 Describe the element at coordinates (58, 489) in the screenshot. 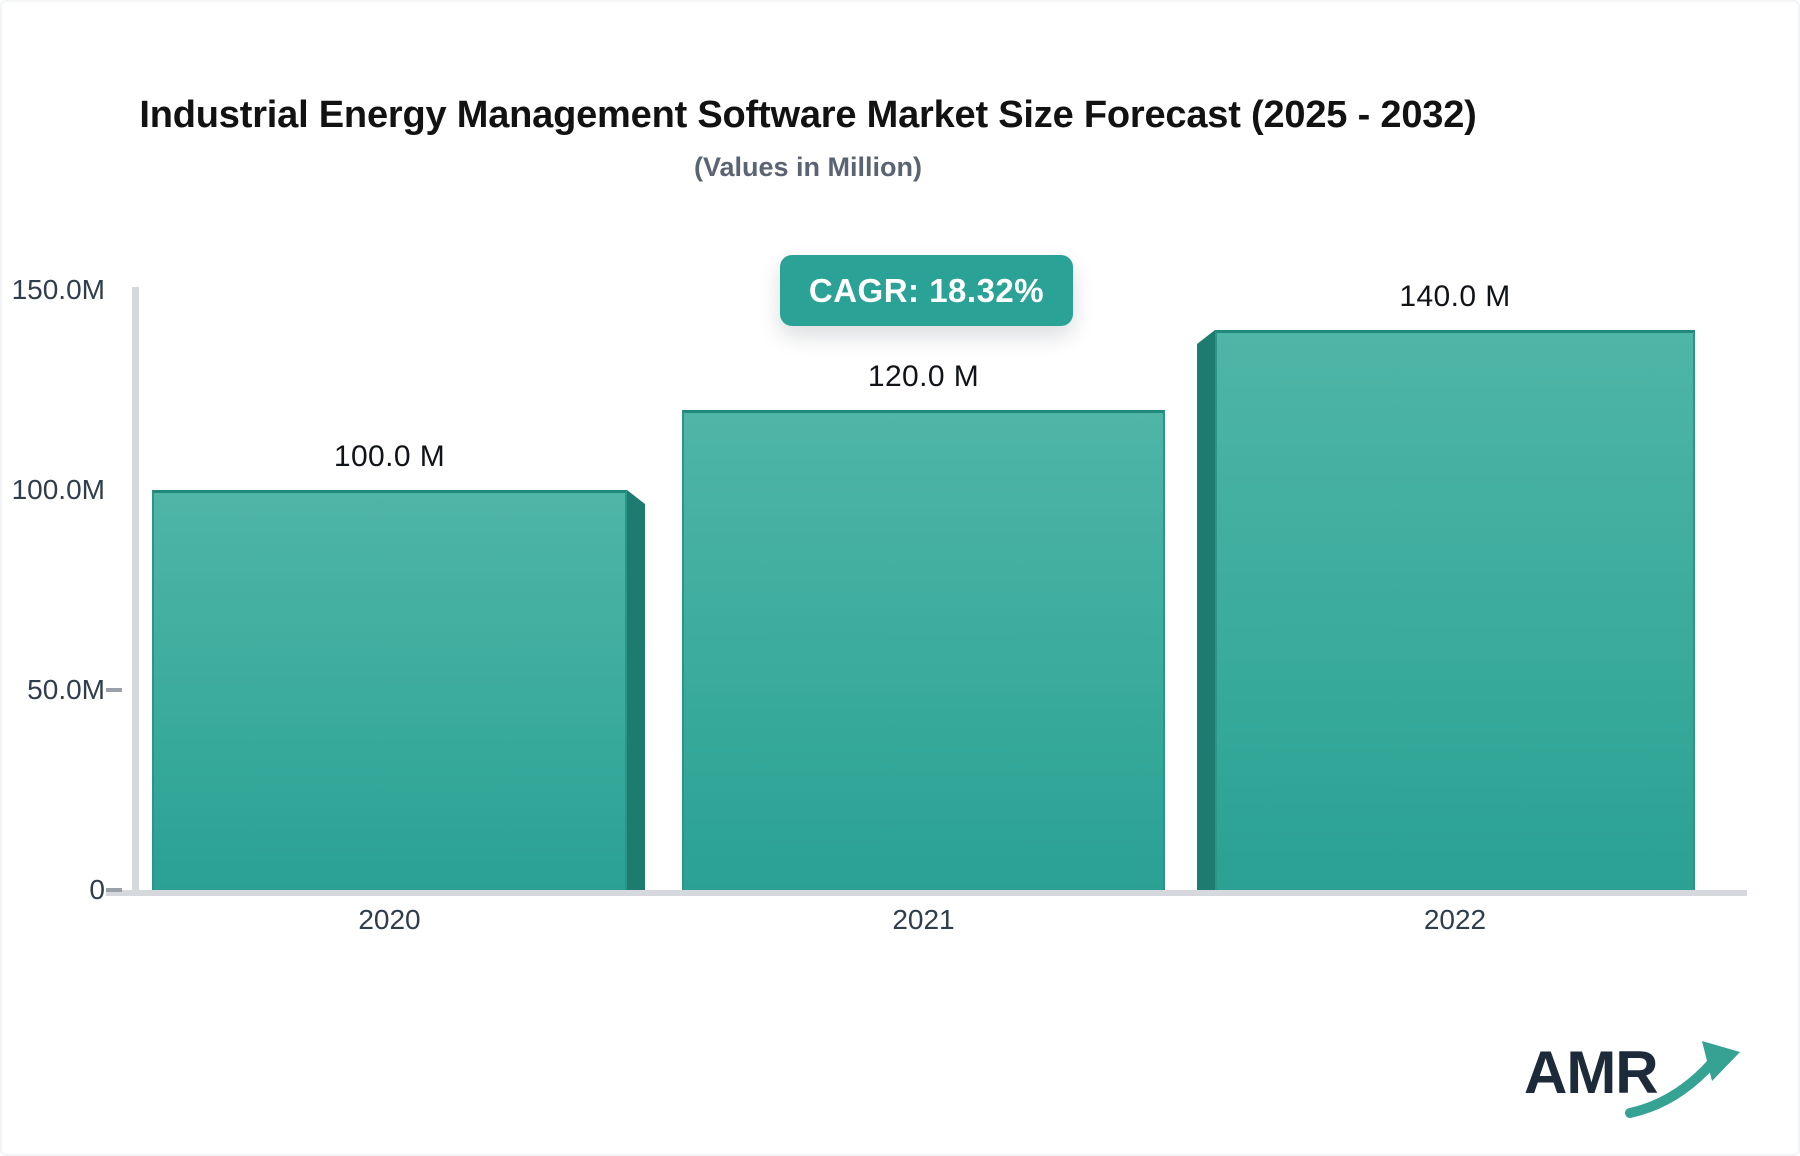

I see `y-tick-label: 100.0M` at that location.